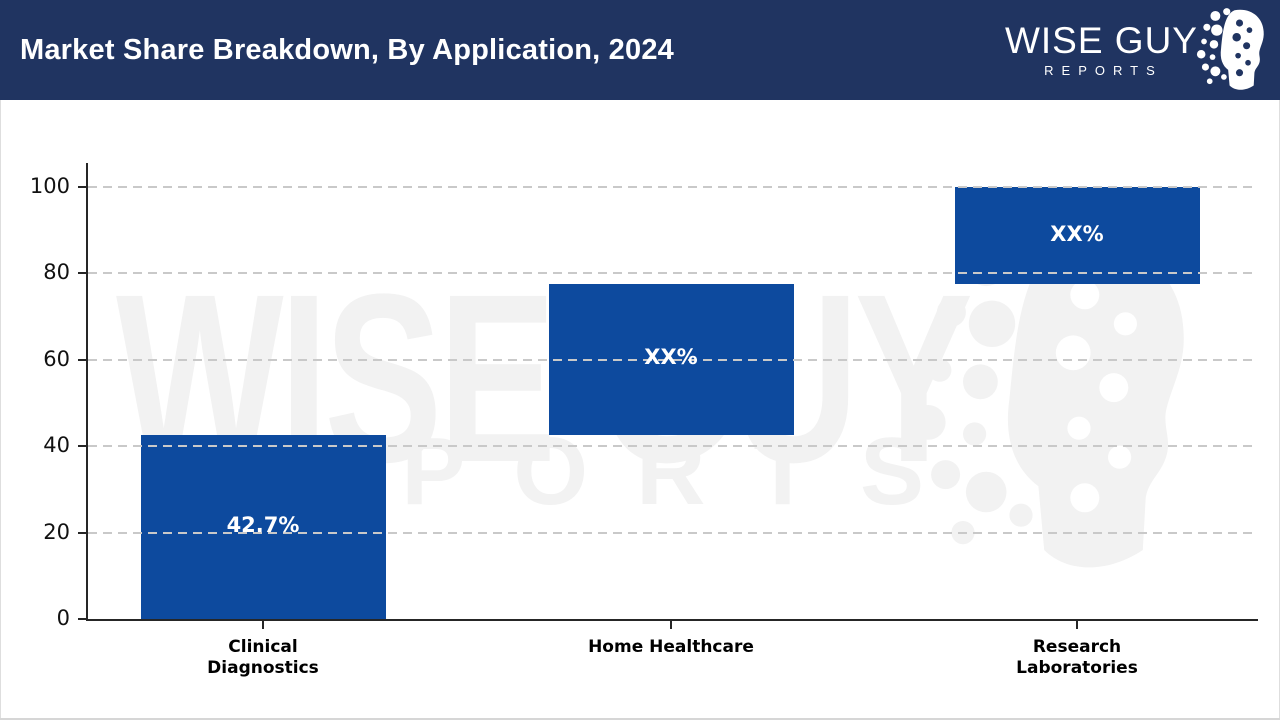 Image resolution: width=1280 pixels, height=720 pixels. I want to click on brand-face-icon, so click(1230, 49).